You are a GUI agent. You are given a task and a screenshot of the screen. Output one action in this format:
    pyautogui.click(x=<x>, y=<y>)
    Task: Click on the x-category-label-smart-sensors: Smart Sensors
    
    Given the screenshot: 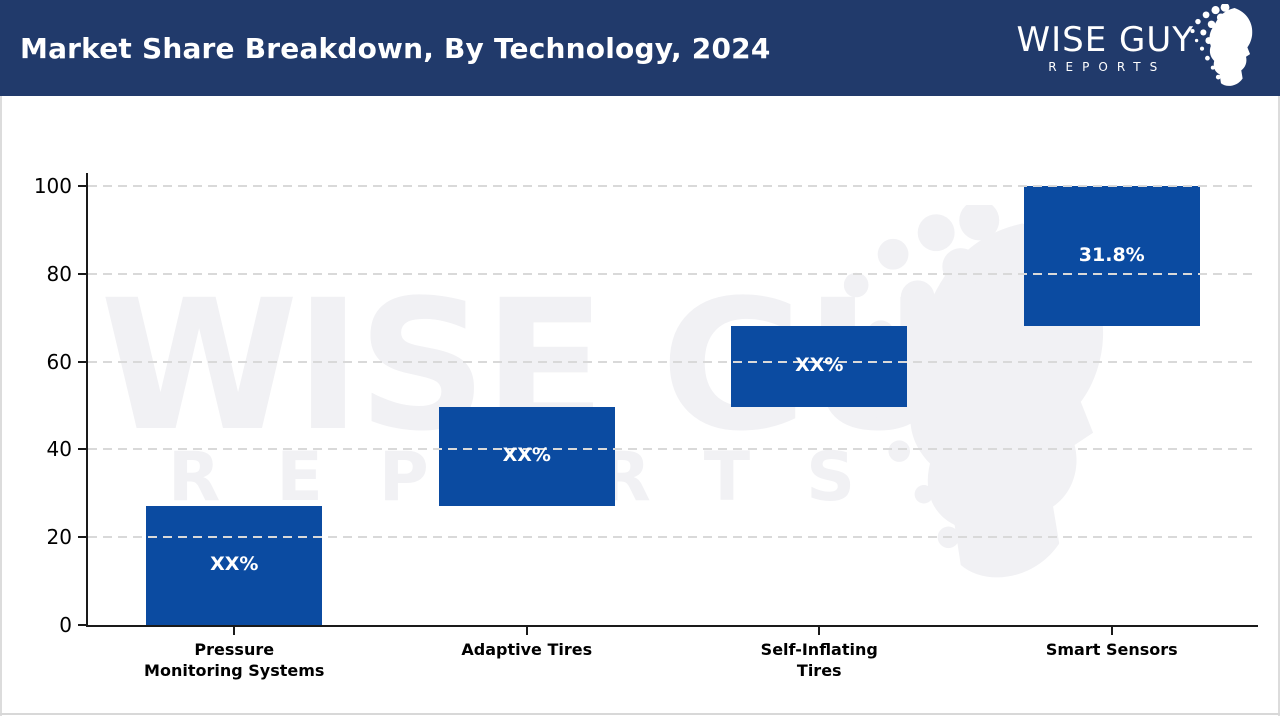 What is the action you would take?
    pyautogui.click(x=1112, y=649)
    